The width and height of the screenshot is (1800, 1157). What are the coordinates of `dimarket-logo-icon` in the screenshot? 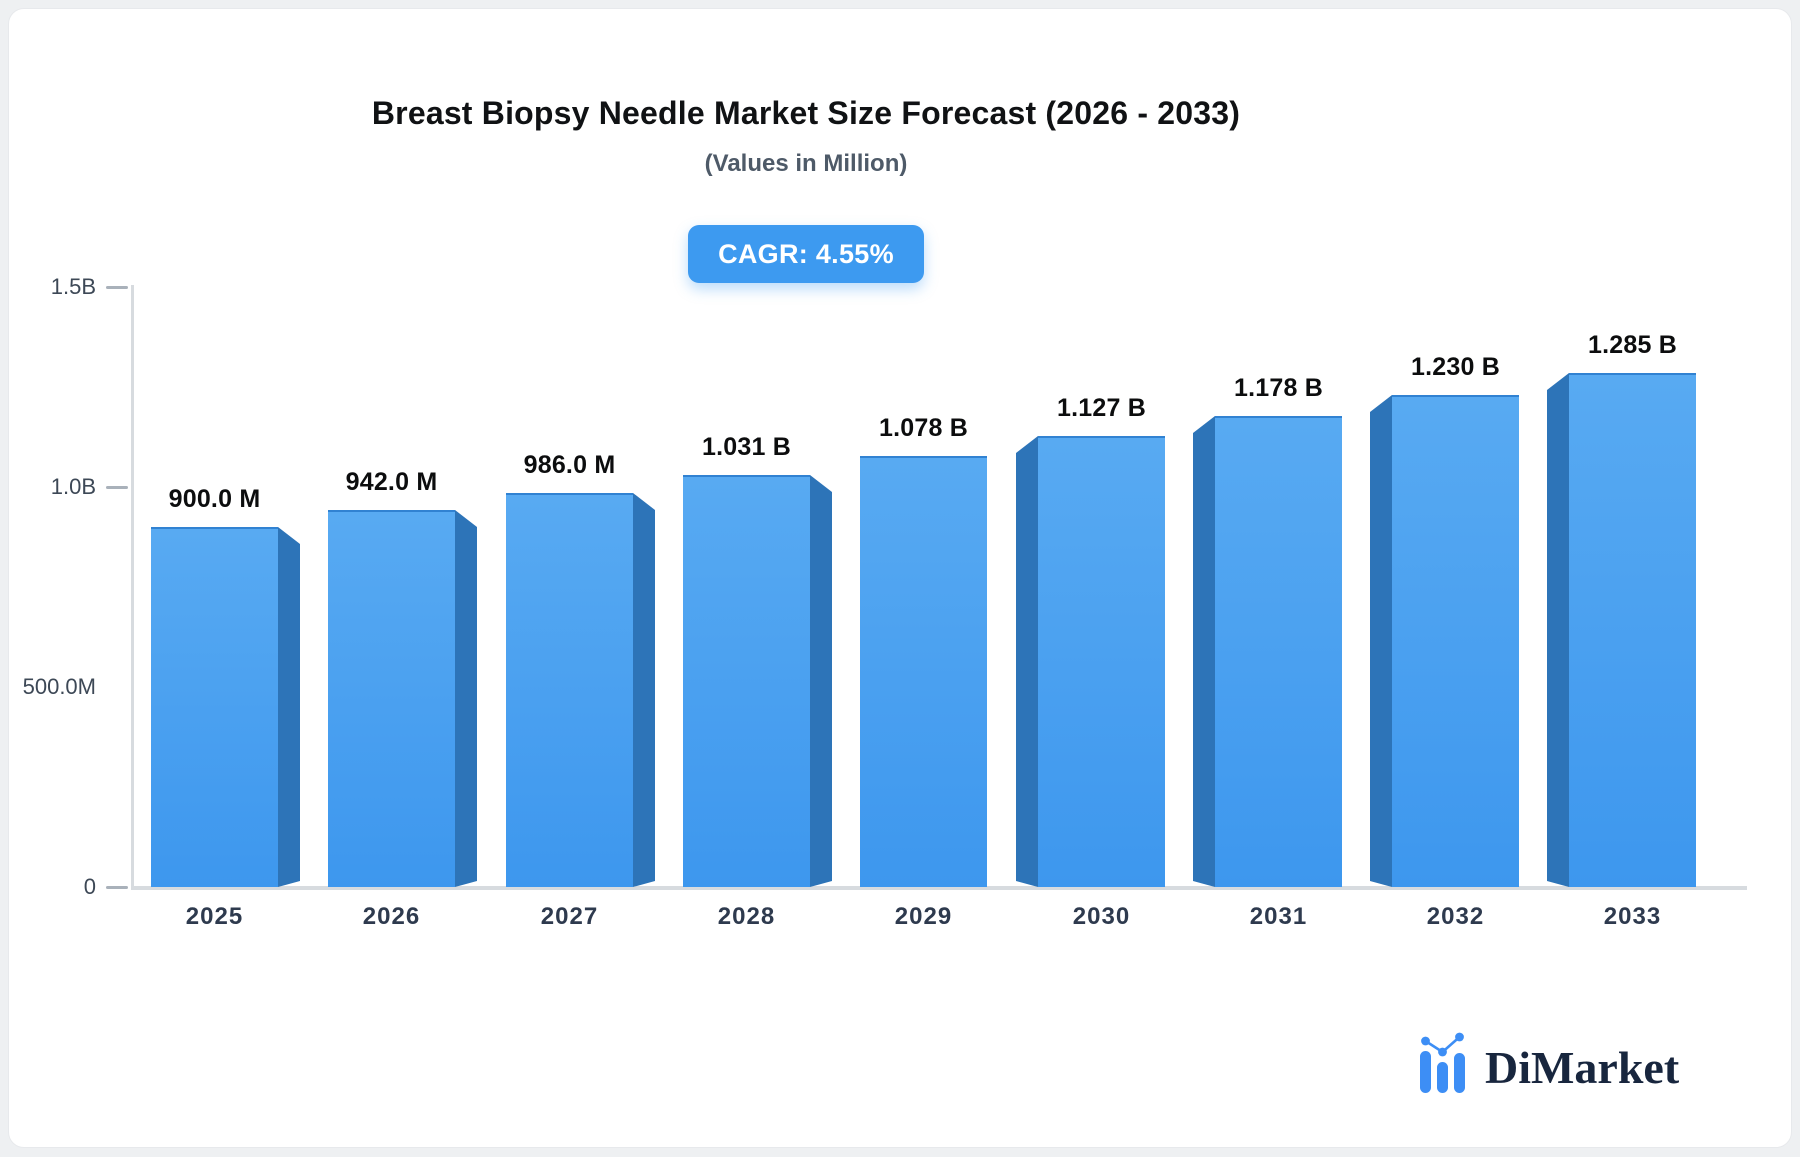 It's located at (1444, 1062).